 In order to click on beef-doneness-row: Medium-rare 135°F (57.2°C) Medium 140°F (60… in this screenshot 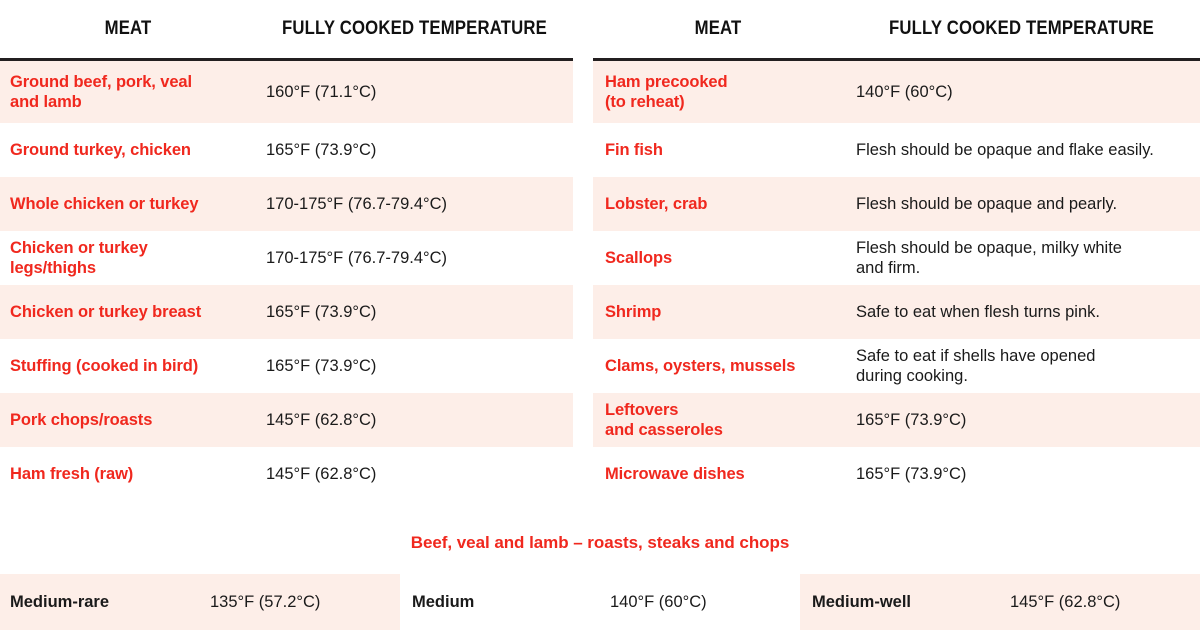, I will do `click(600, 602)`.